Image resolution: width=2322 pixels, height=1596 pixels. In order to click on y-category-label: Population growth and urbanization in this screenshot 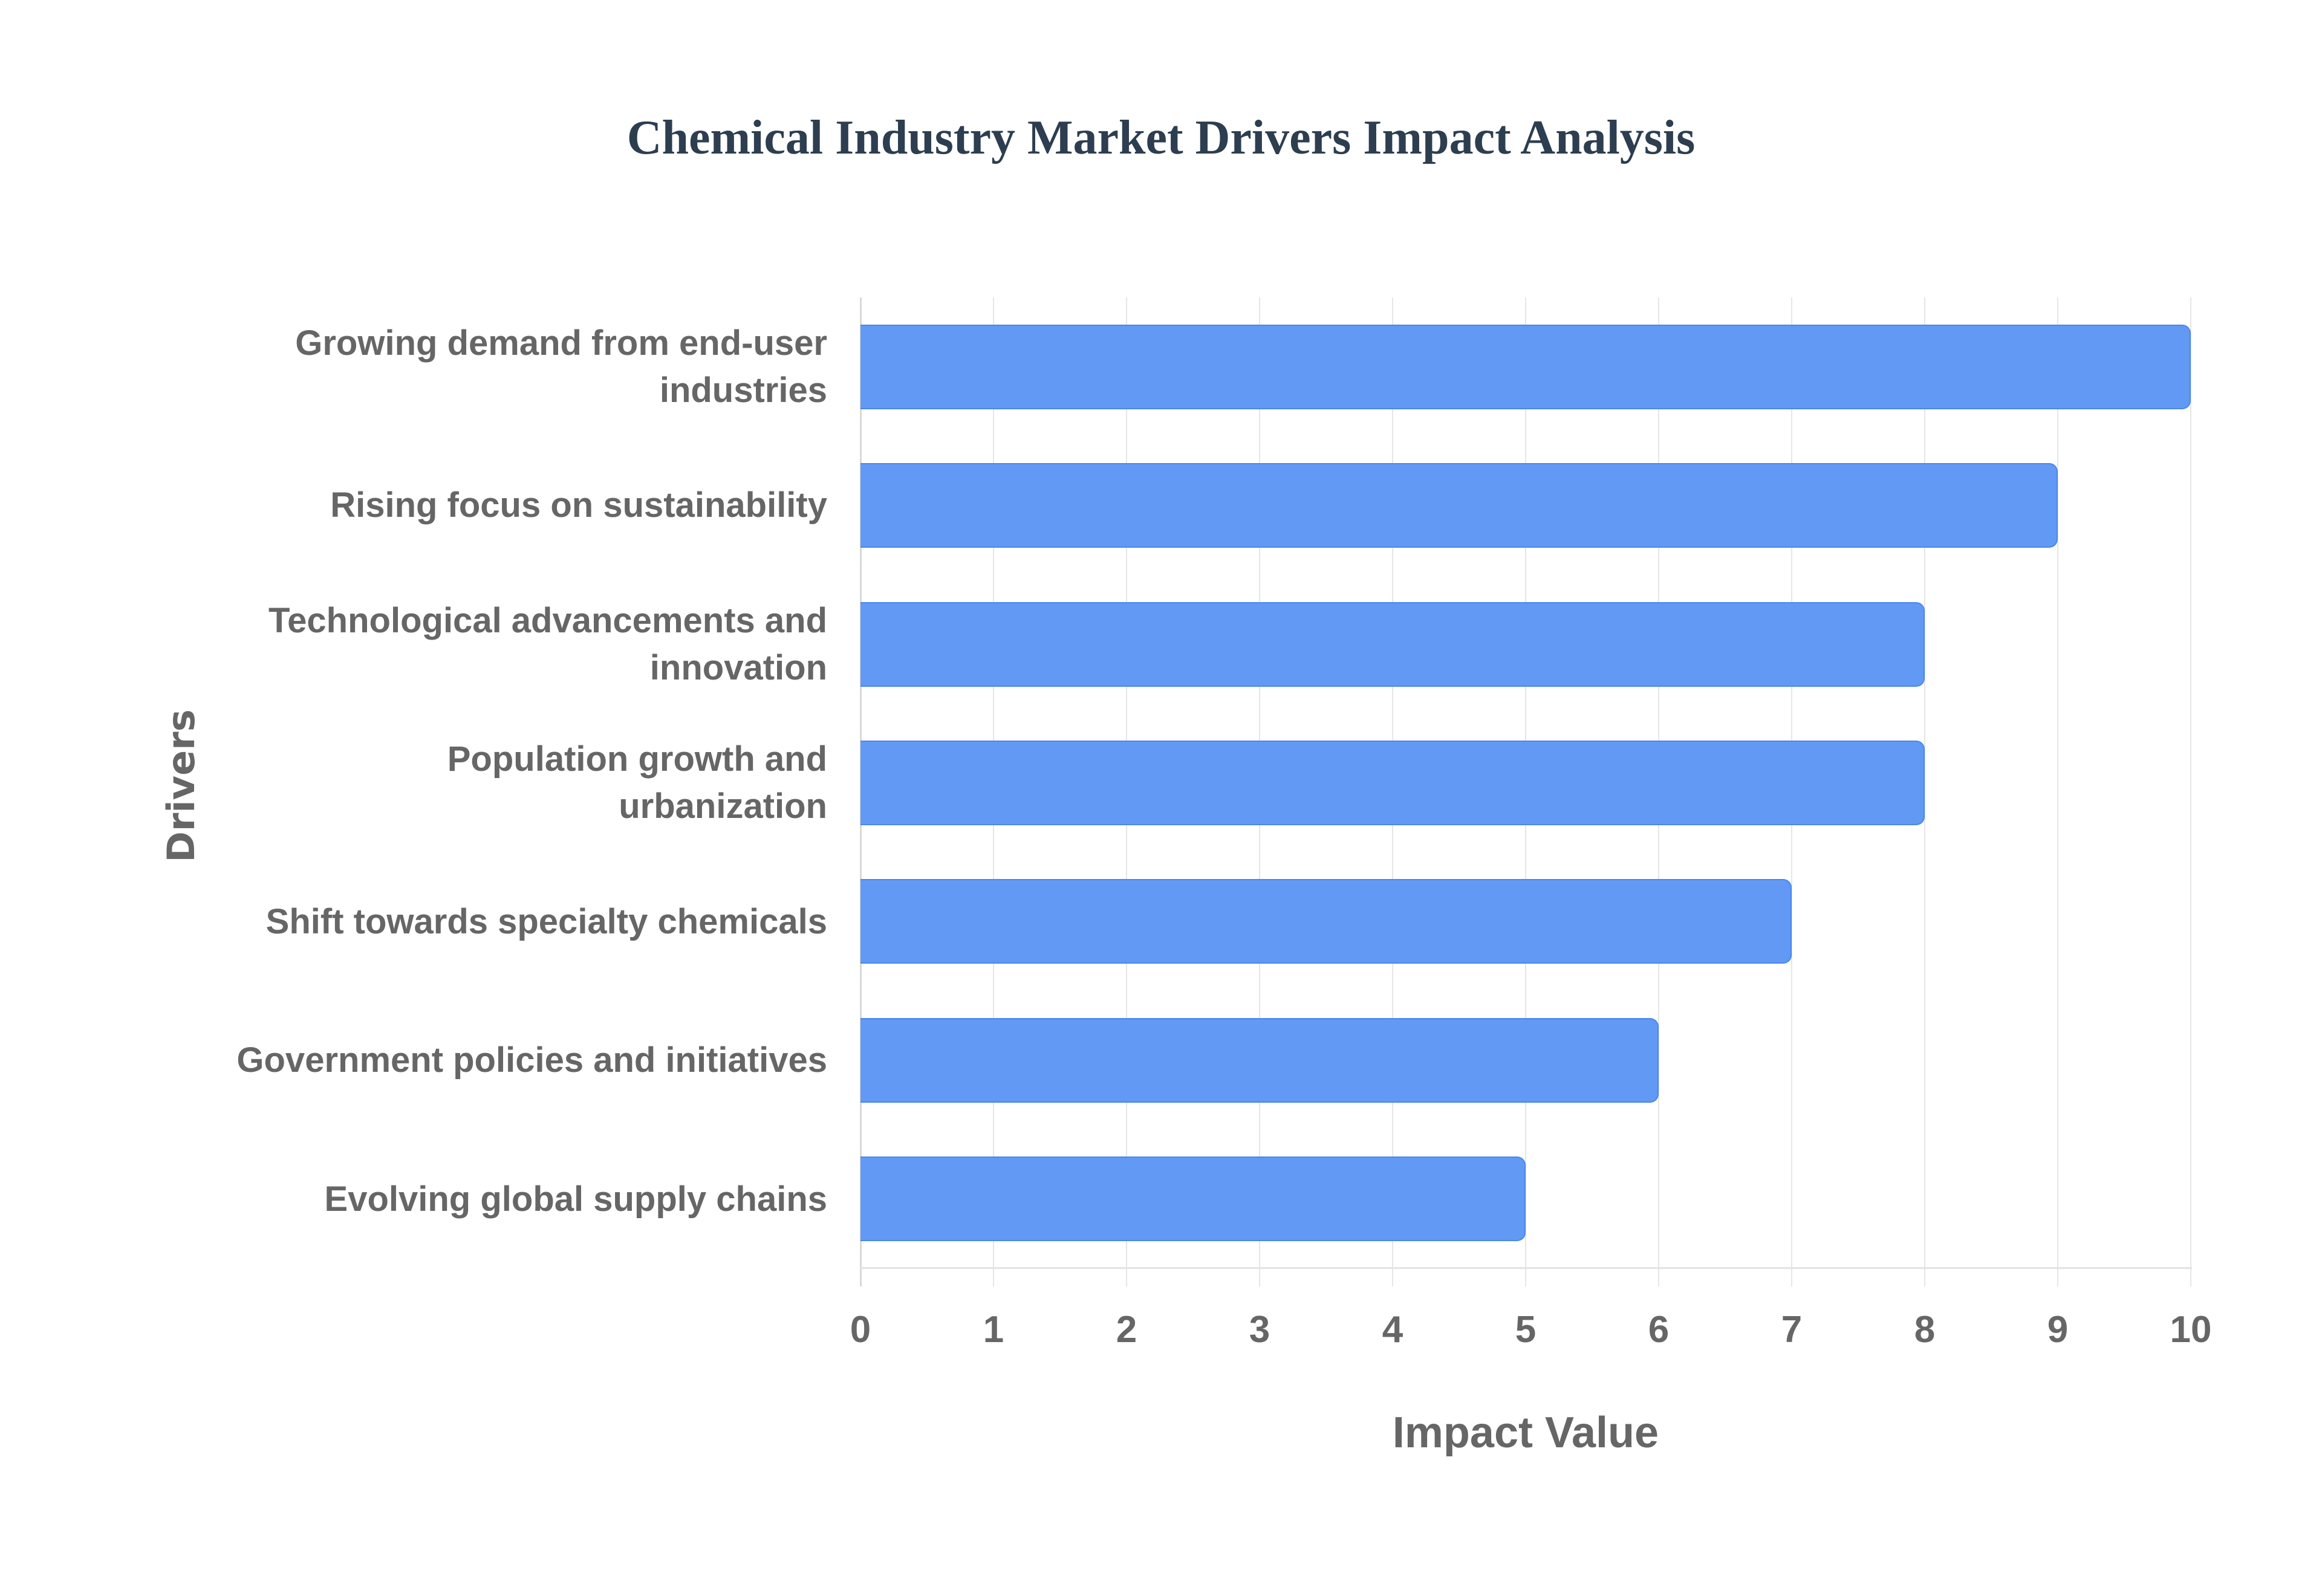, I will do `click(525, 782)`.